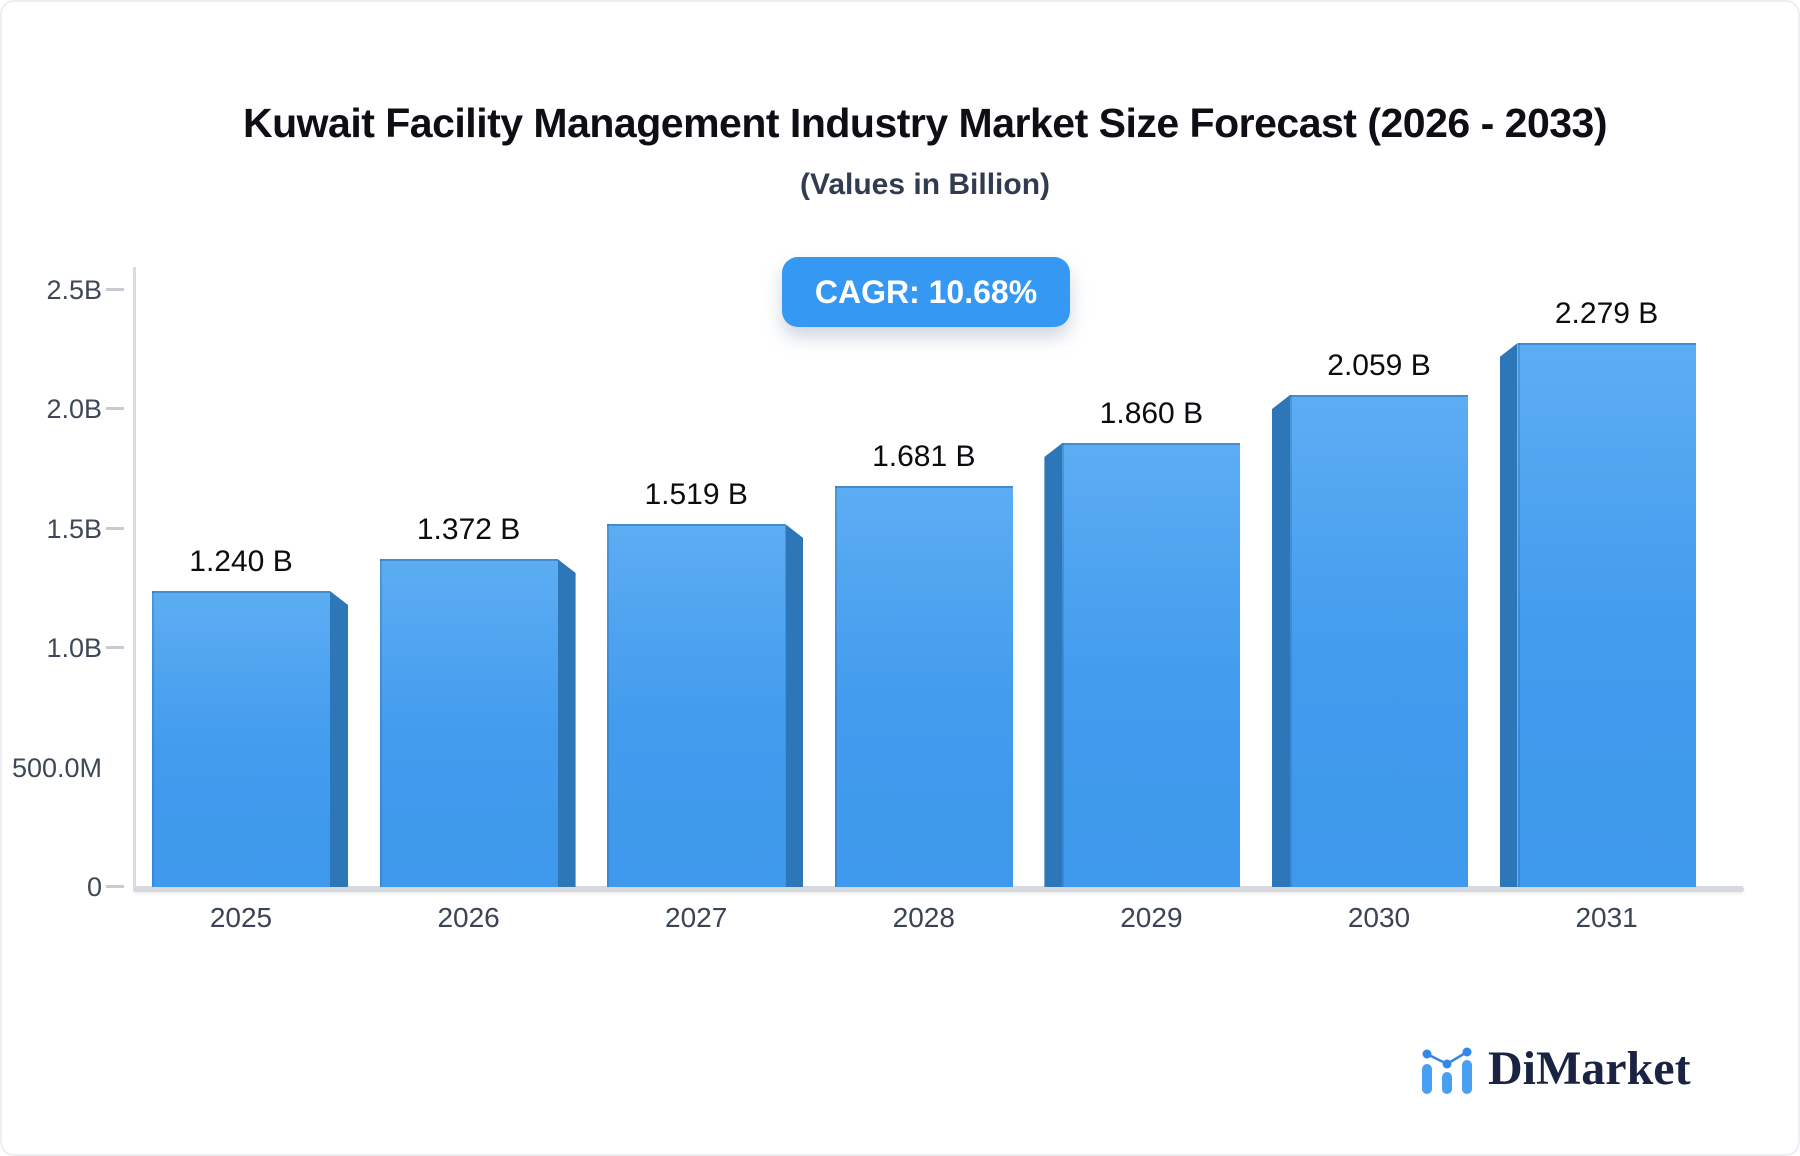 The height and width of the screenshot is (1156, 1800). Describe the element at coordinates (1589, 1068) in the screenshot. I see `logo-text: DiMarket` at that location.